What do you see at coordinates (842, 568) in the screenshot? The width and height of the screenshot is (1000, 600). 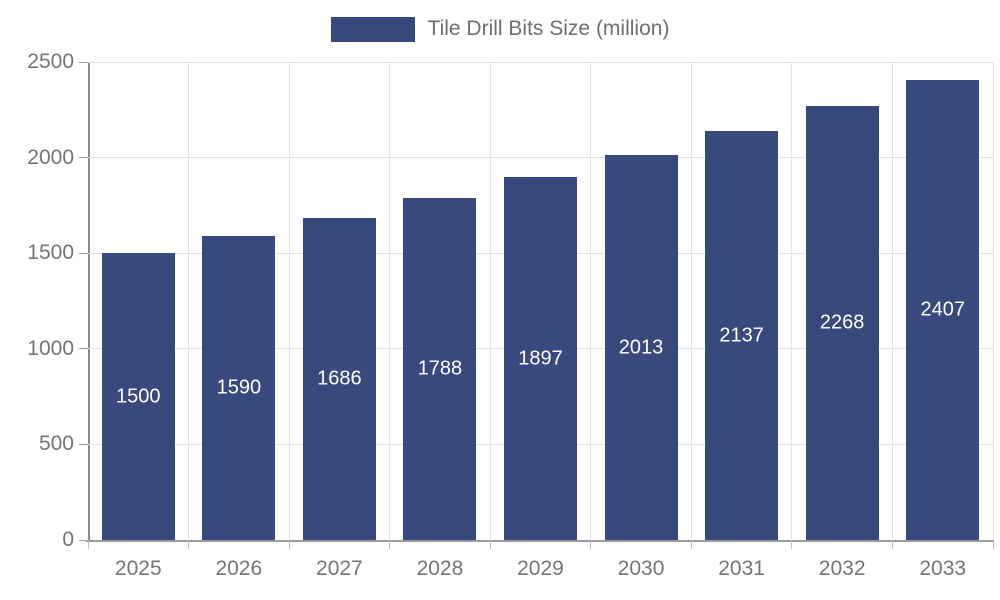 I see `x-tick-label: 2032` at bounding box center [842, 568].